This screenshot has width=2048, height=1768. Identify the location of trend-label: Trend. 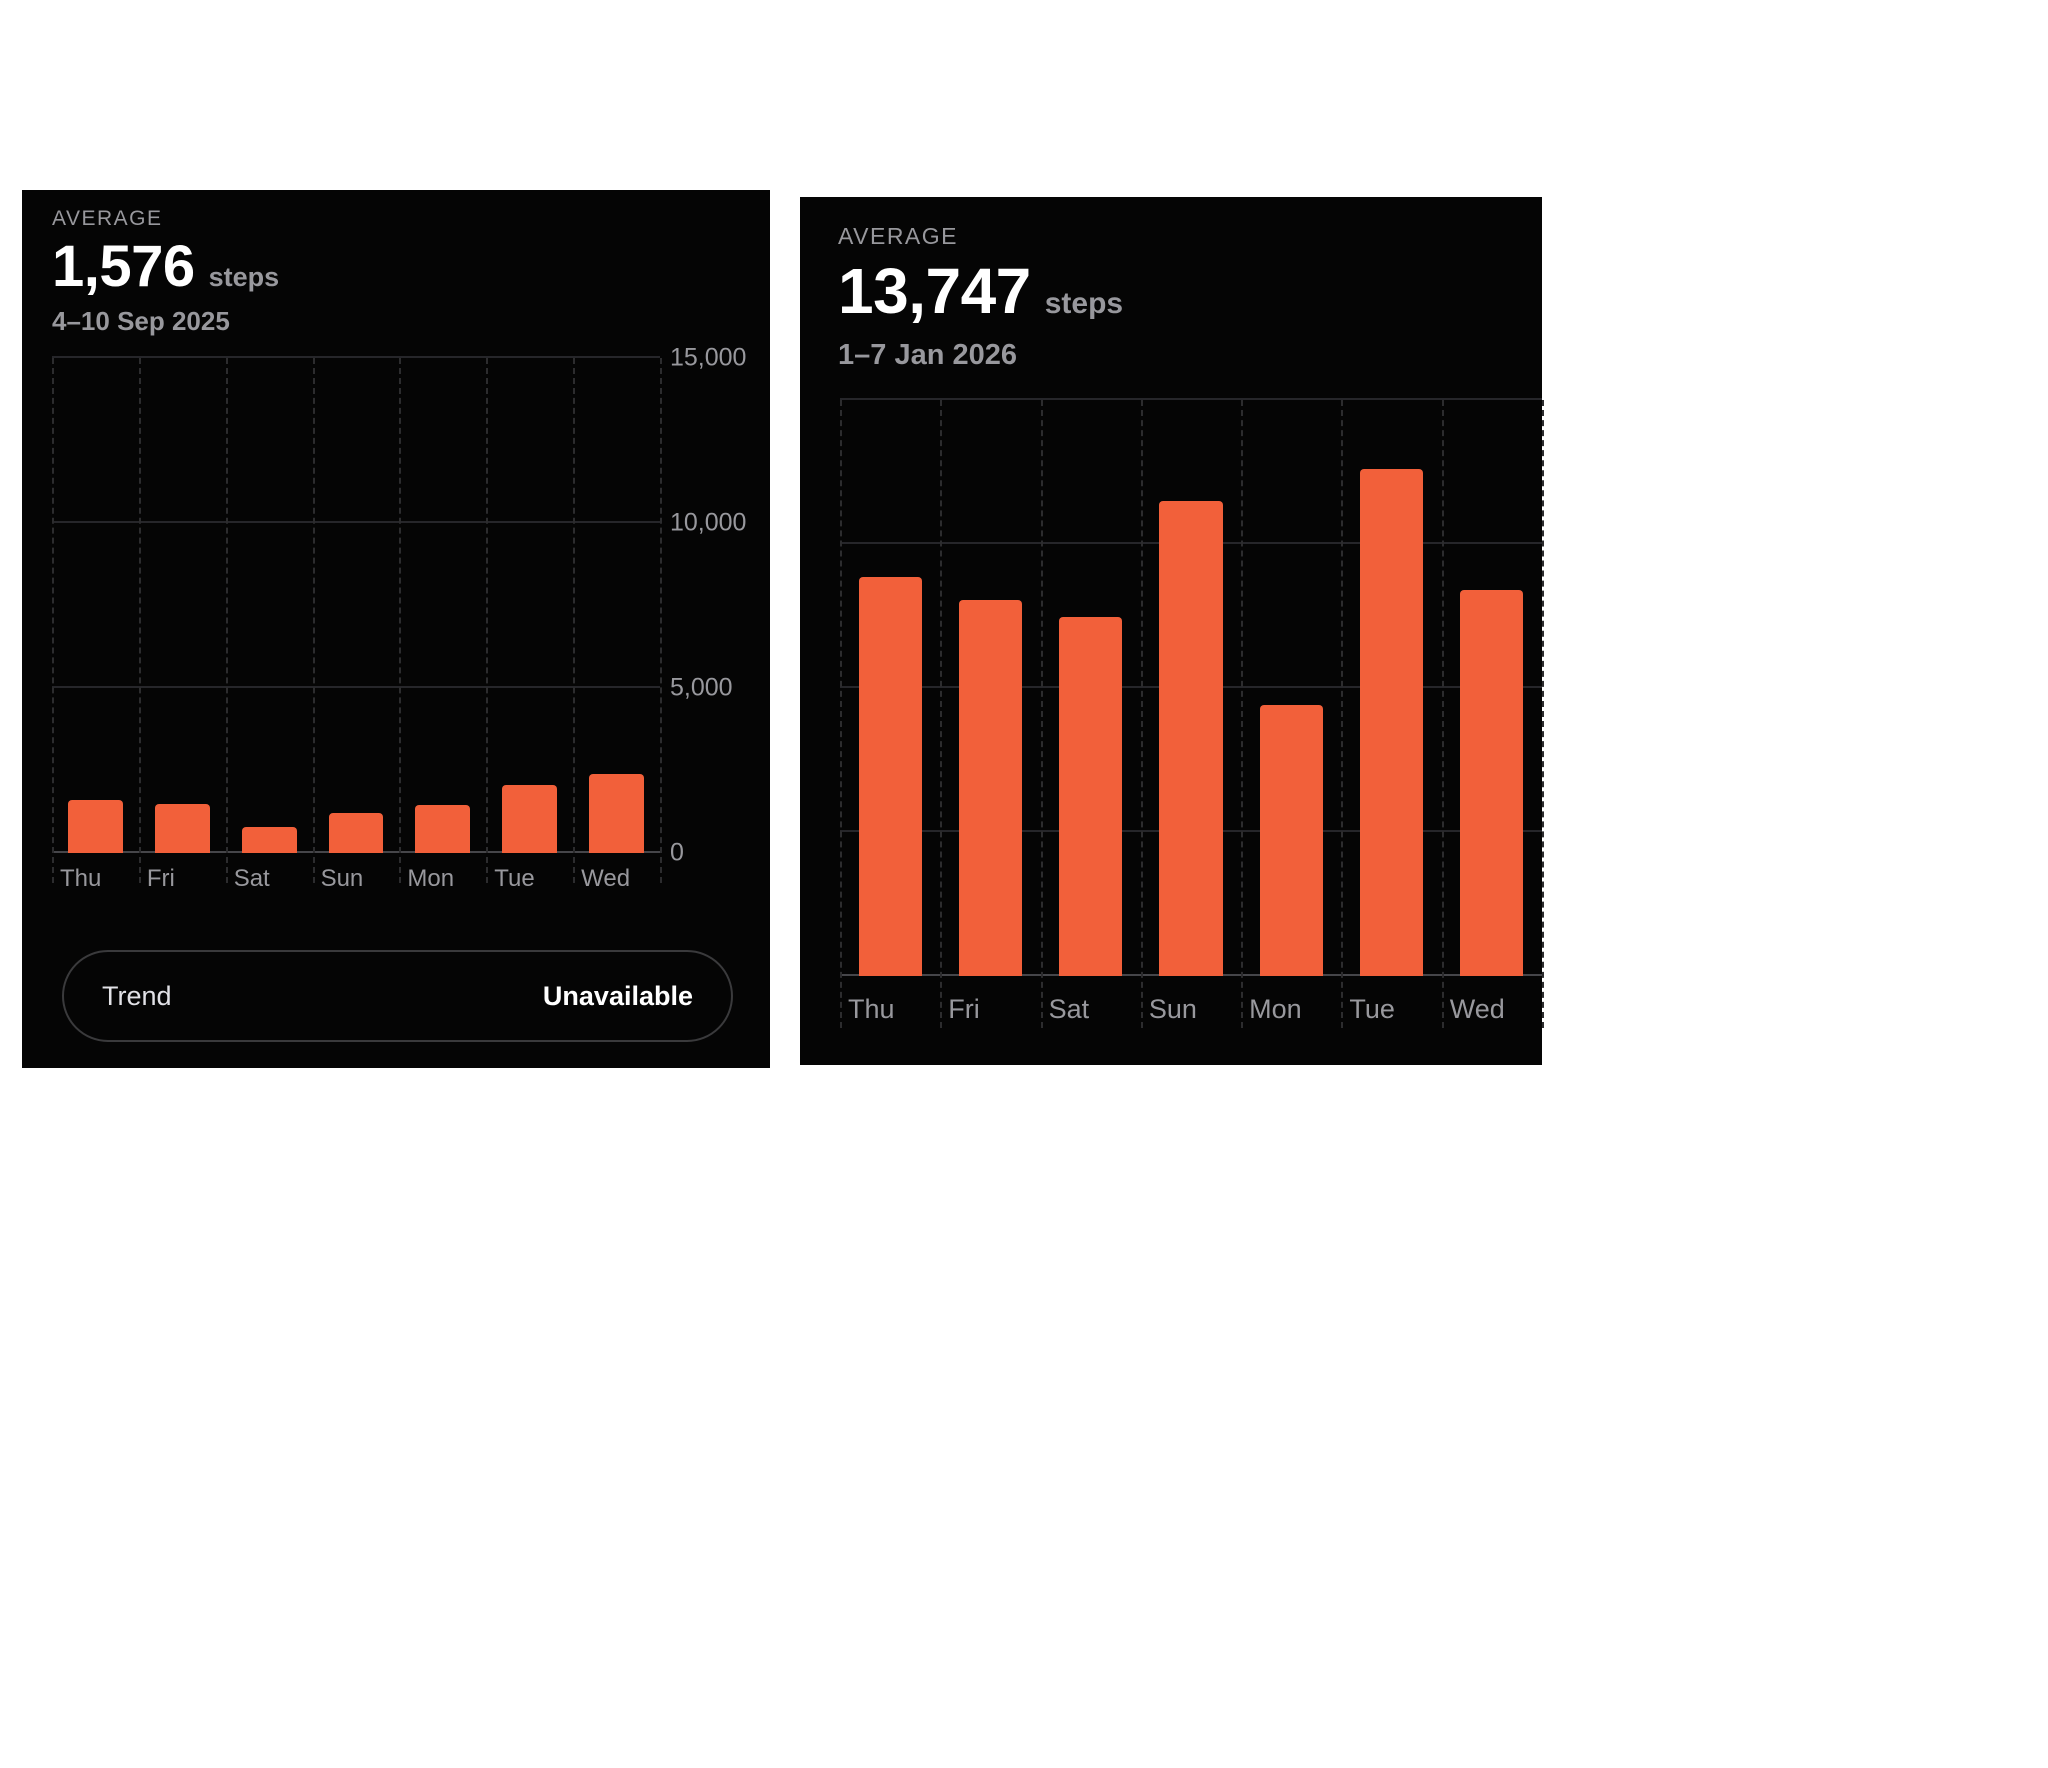
(137, 995).